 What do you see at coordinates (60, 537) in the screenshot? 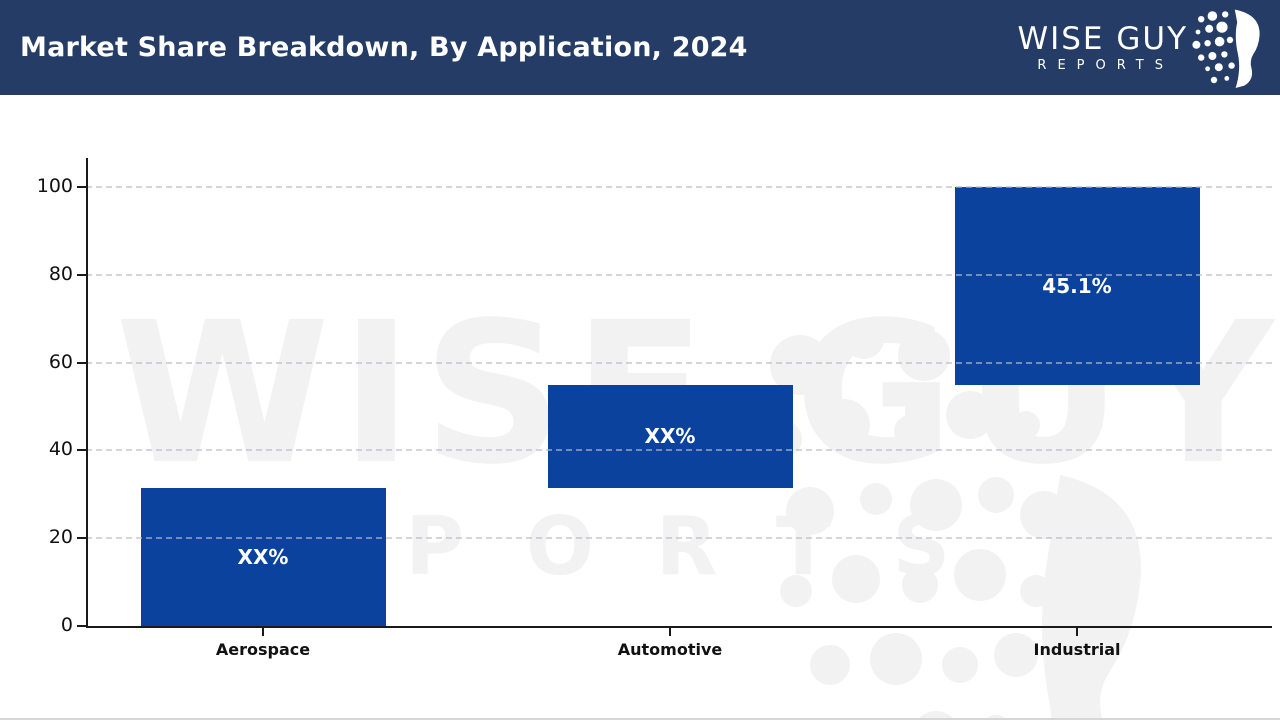
I see `y-tick-label-20: 20` at bounding box center [60, 537].